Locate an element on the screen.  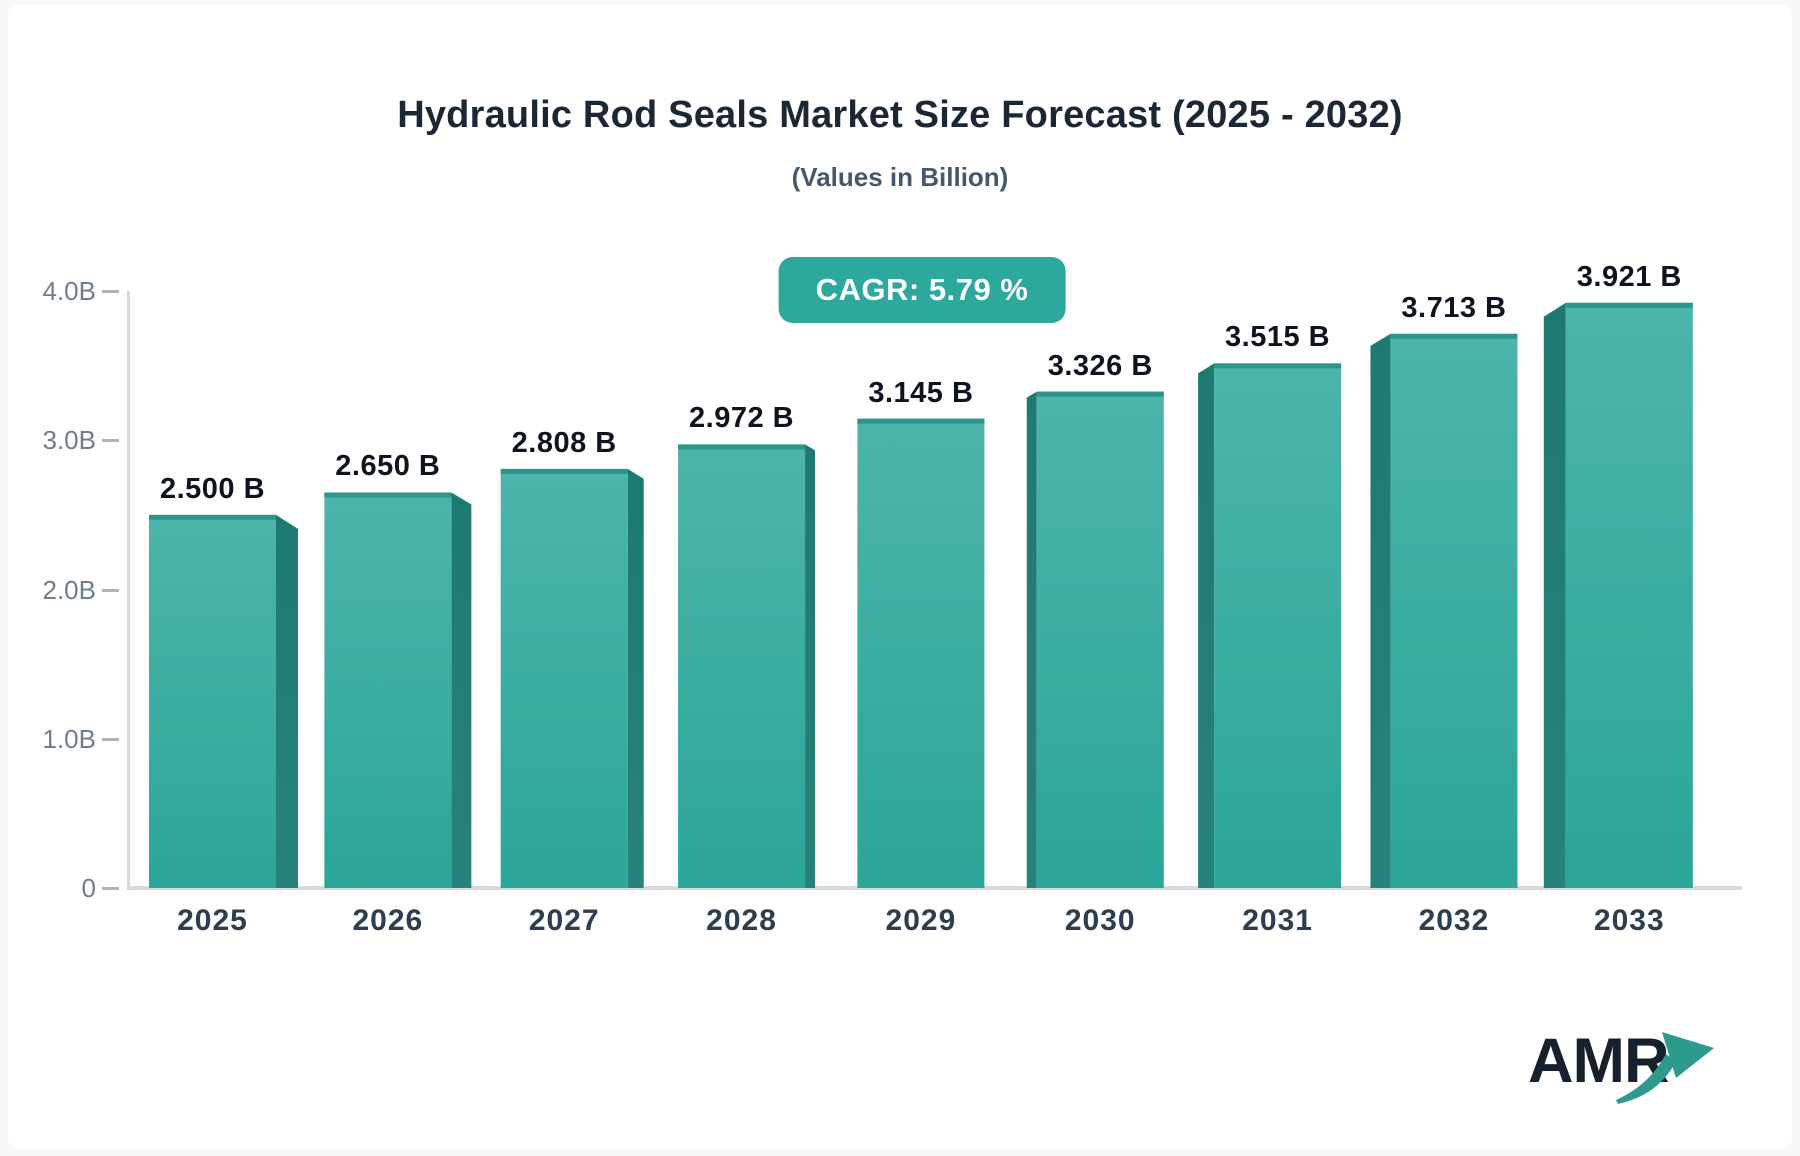
x-axis-label: 2033 is located at coordinates (1629, 920).